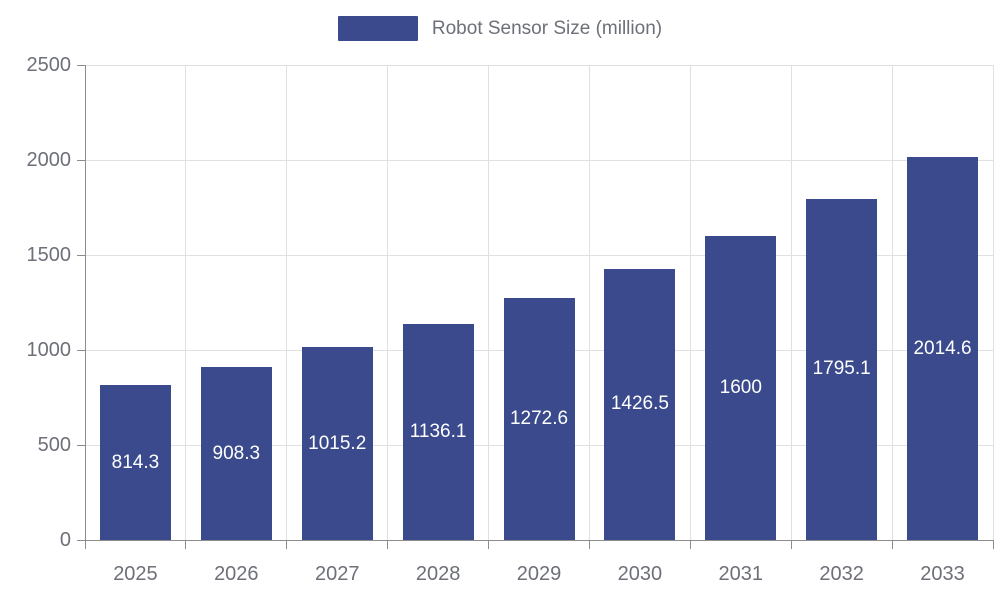 This screenshot has width=1000, height=600. I want to click on bar: 2014.6, so click(943, 348).